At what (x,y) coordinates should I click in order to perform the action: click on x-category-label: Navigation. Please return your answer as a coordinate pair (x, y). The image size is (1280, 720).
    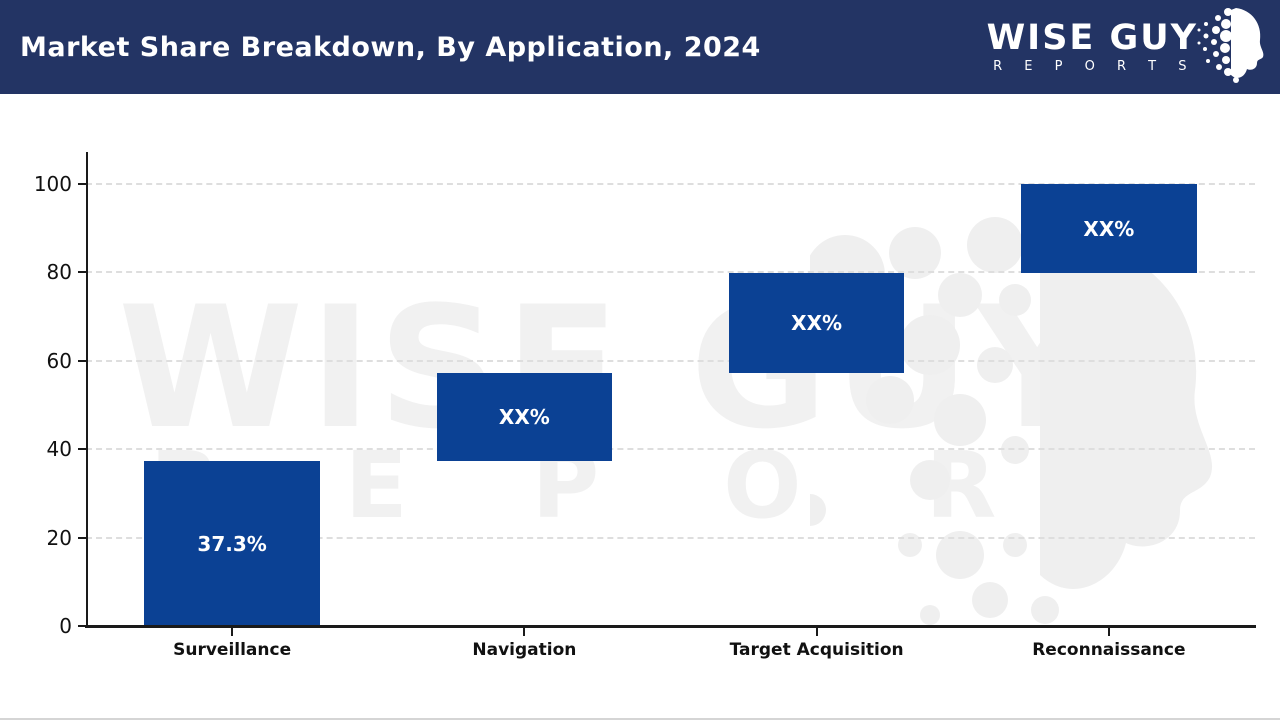
    Looking at the image, I should click on (524, 650).